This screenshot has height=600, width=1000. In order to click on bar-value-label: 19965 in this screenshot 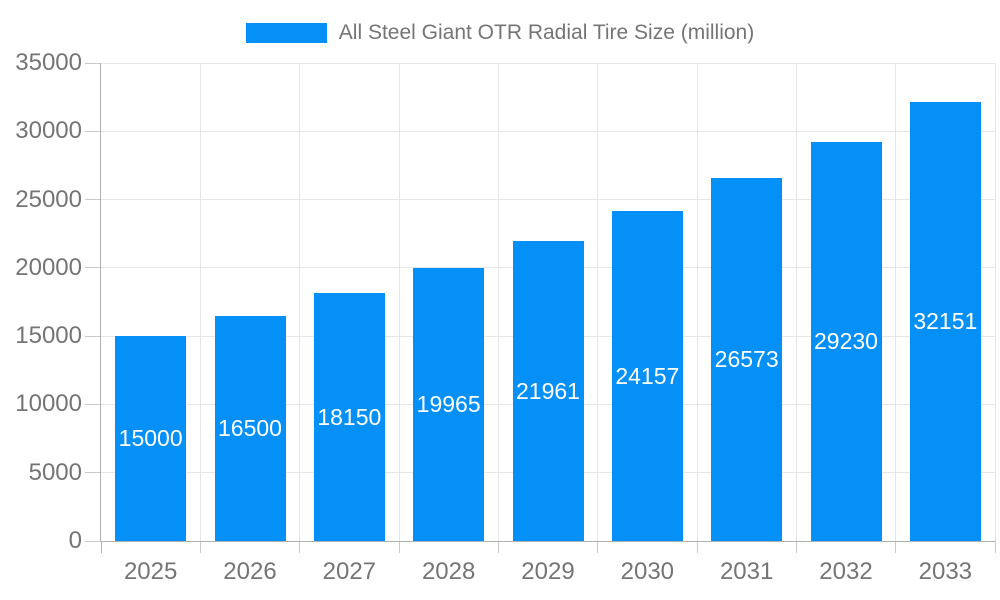, I will do `click(448, 404)`.